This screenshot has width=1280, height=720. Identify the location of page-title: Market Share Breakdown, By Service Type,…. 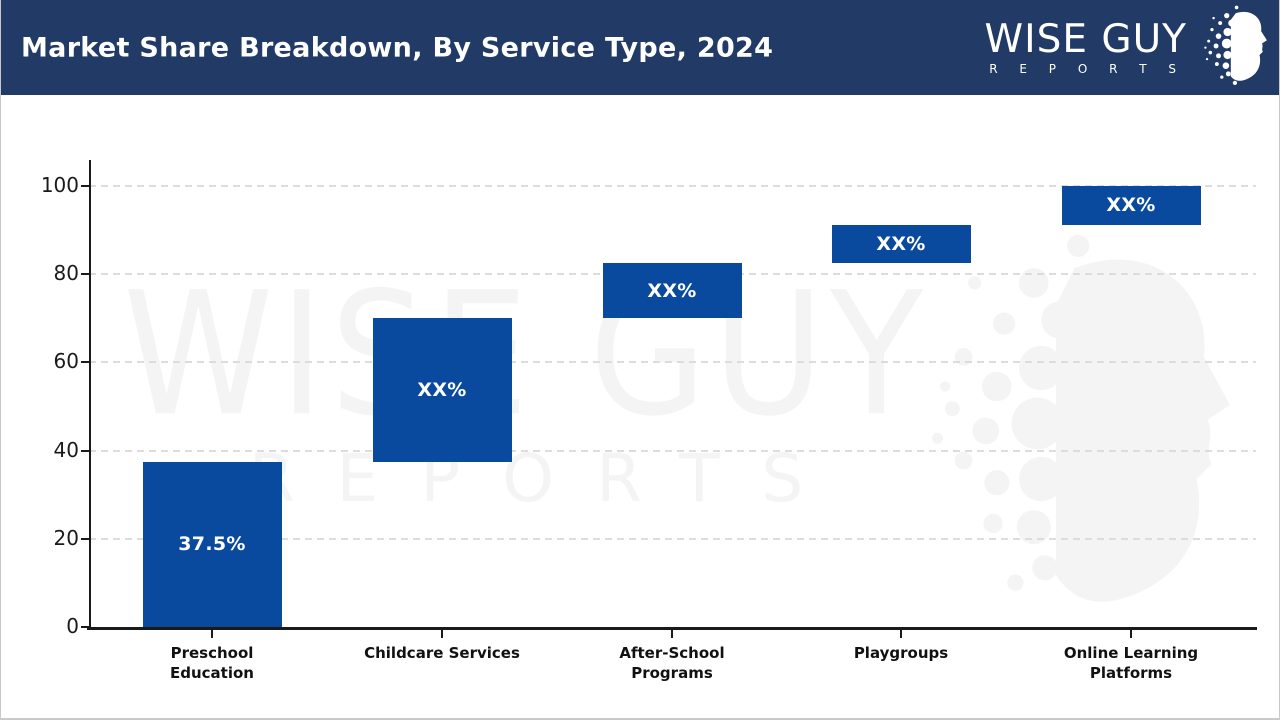
(397, 47).